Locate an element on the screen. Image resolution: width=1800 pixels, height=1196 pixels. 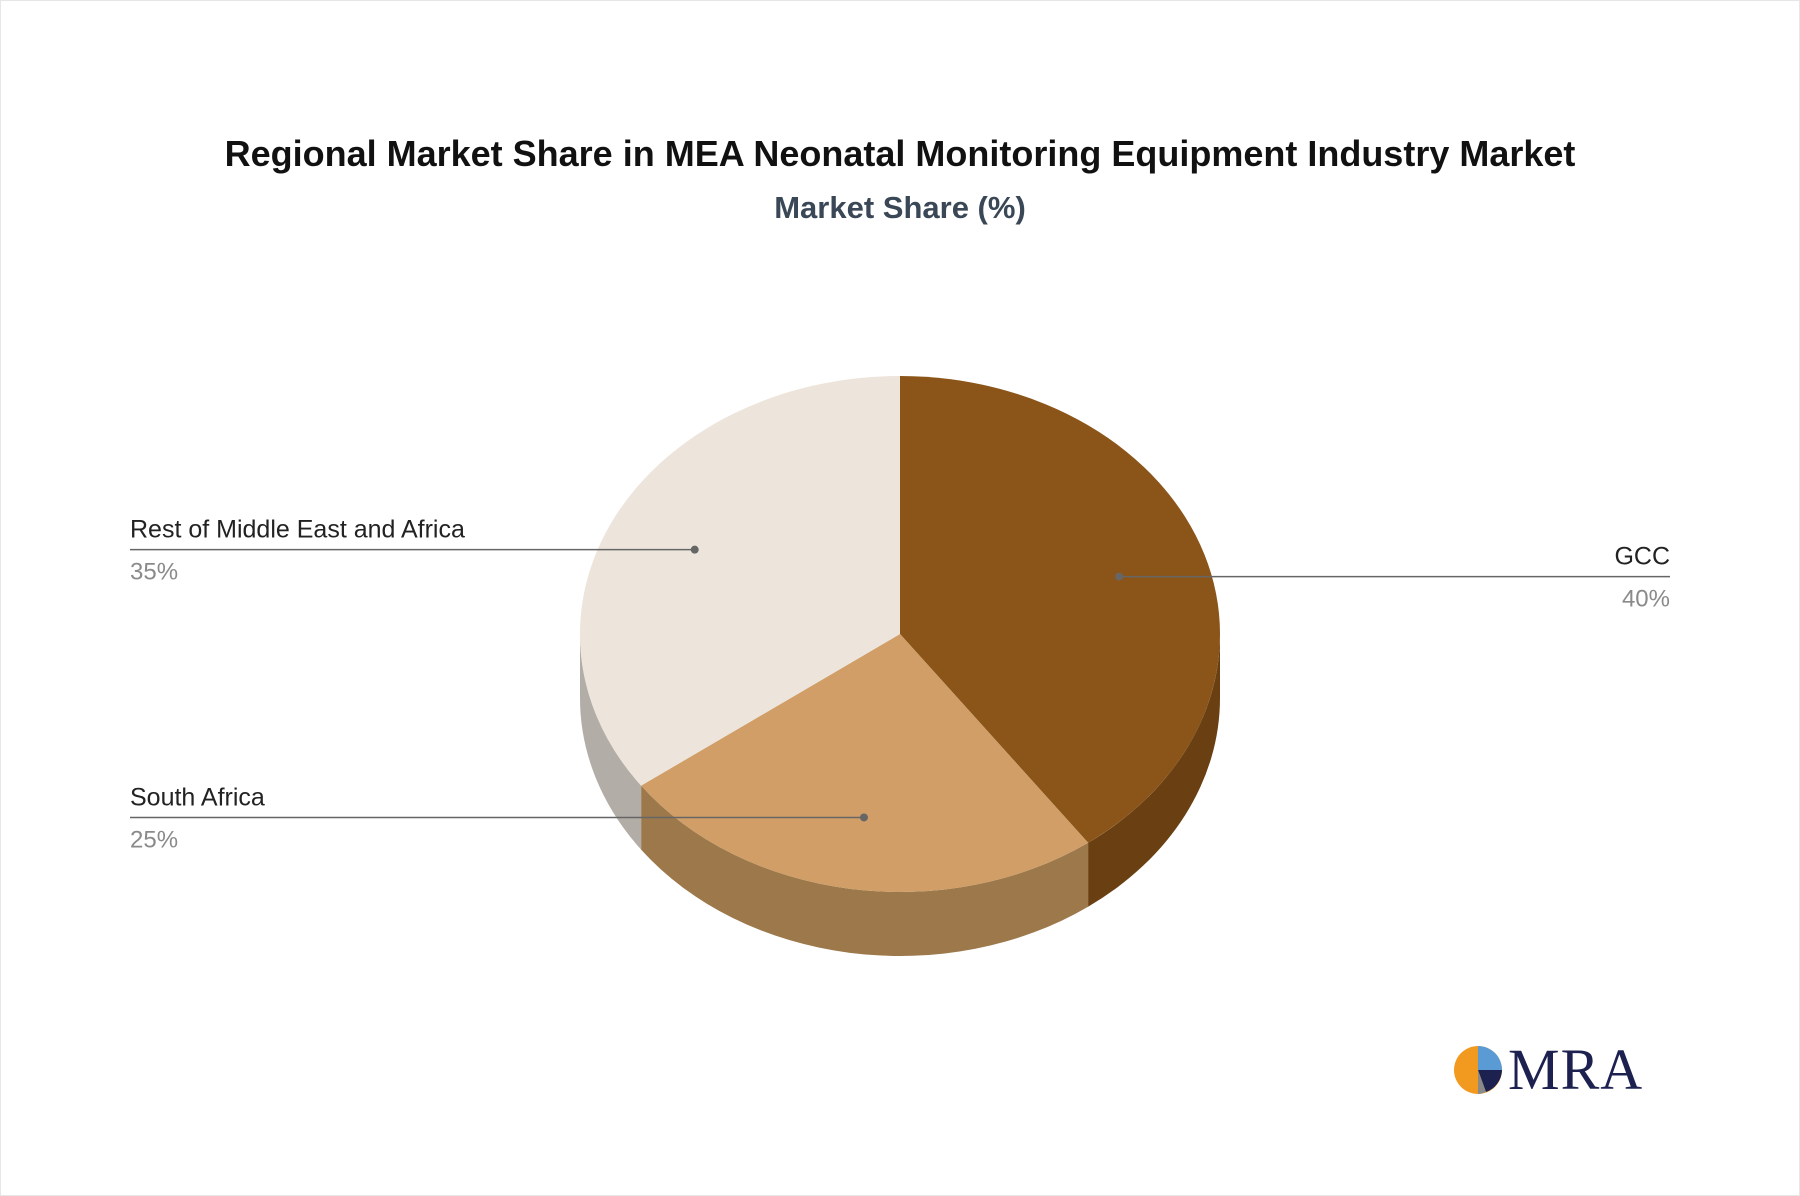
logo-mark-icon is located at coordinates (1478, 1070).